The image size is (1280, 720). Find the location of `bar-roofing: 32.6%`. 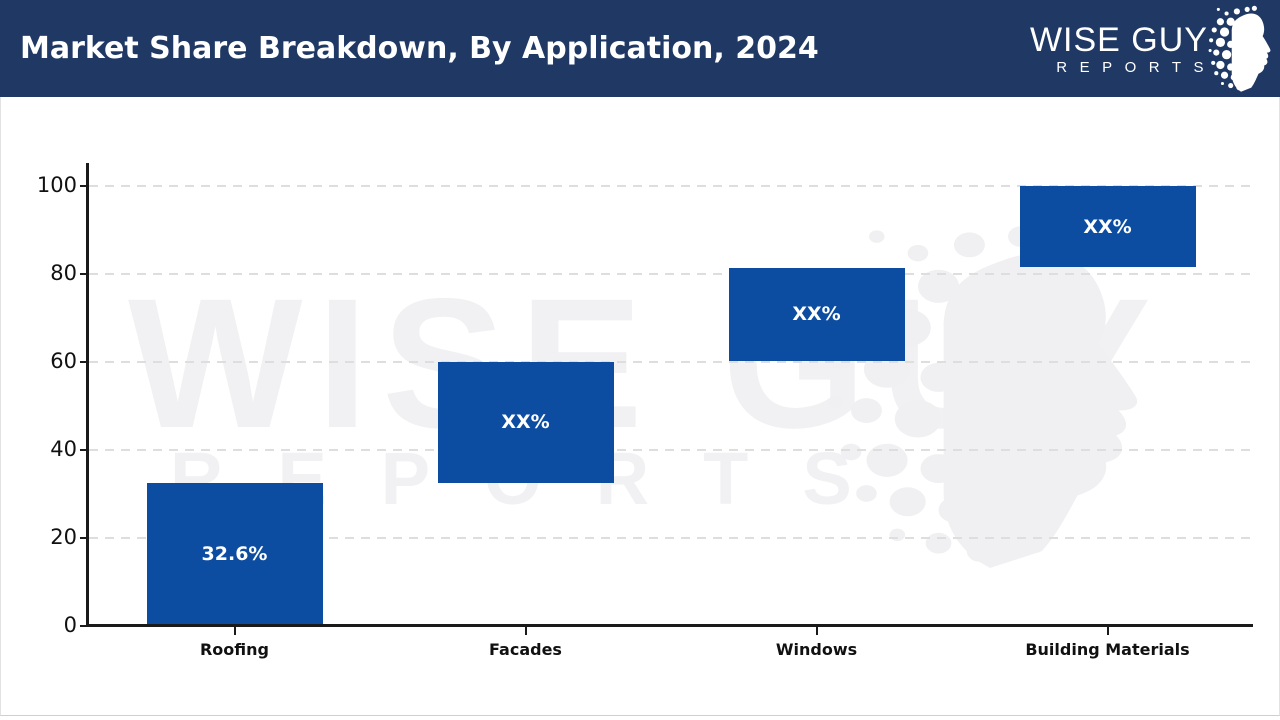

bar-roofing: 32.6% is located at coordinates (234, 554).